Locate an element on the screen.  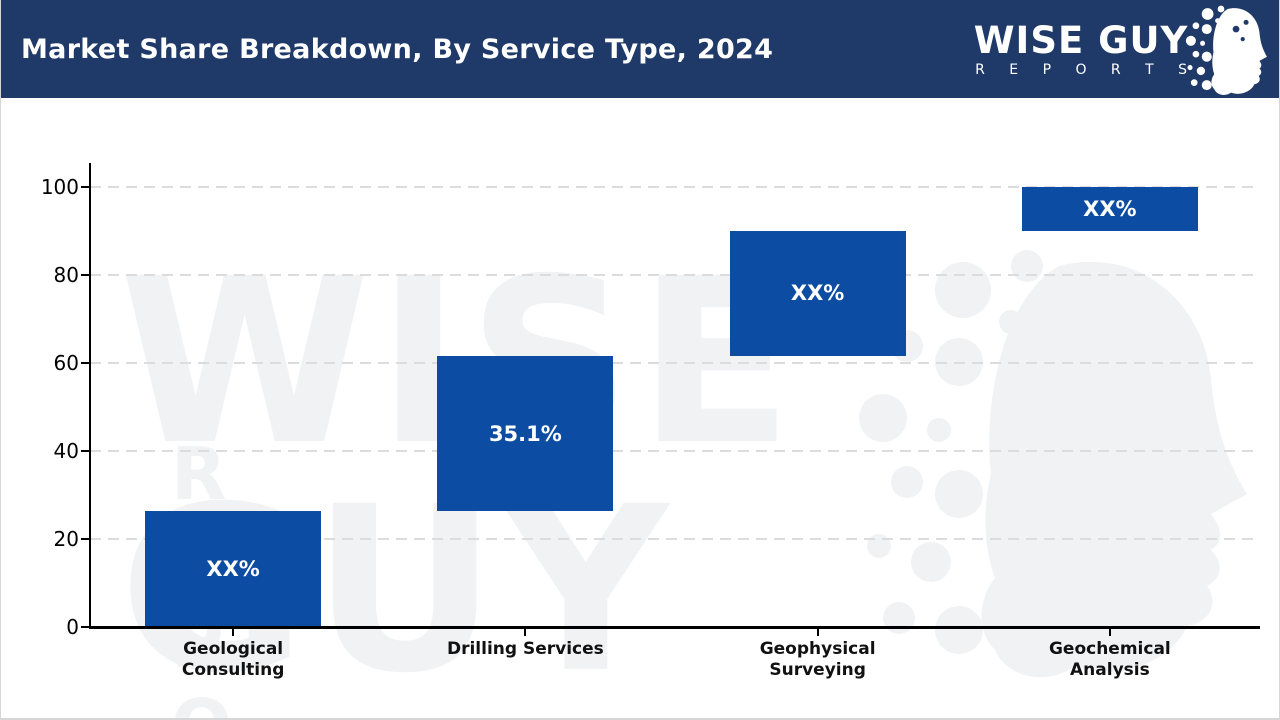
y-tick-label: 20 is located at coordinates (66, 539).